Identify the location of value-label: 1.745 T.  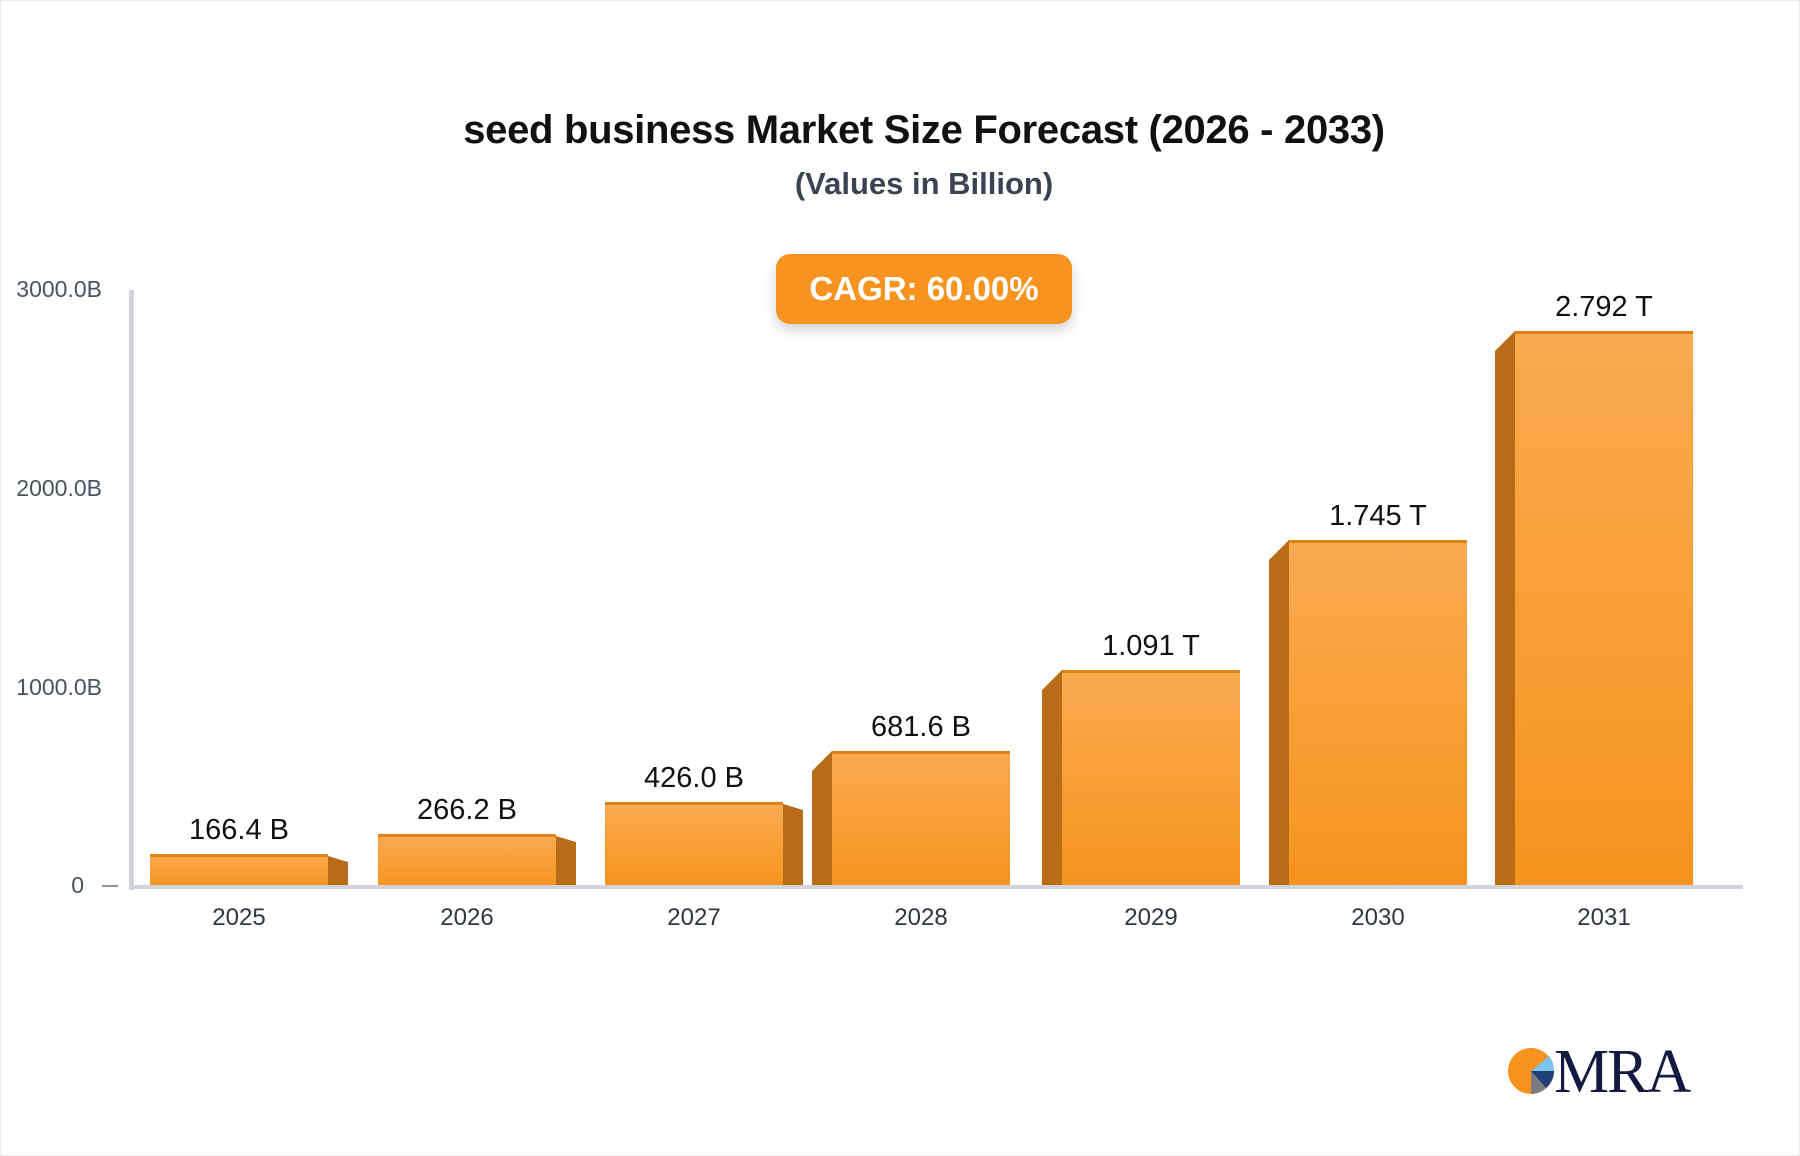
(1378, 516).